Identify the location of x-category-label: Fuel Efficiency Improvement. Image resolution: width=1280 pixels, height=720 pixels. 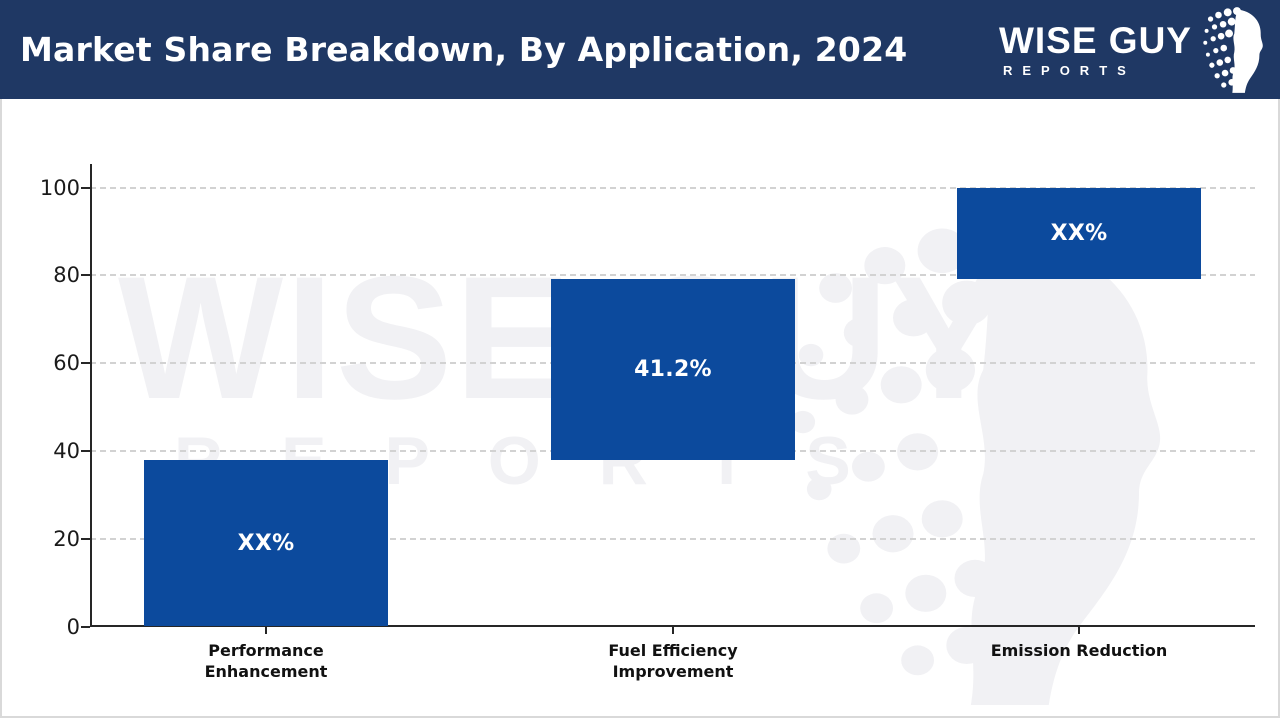
(673, 661).